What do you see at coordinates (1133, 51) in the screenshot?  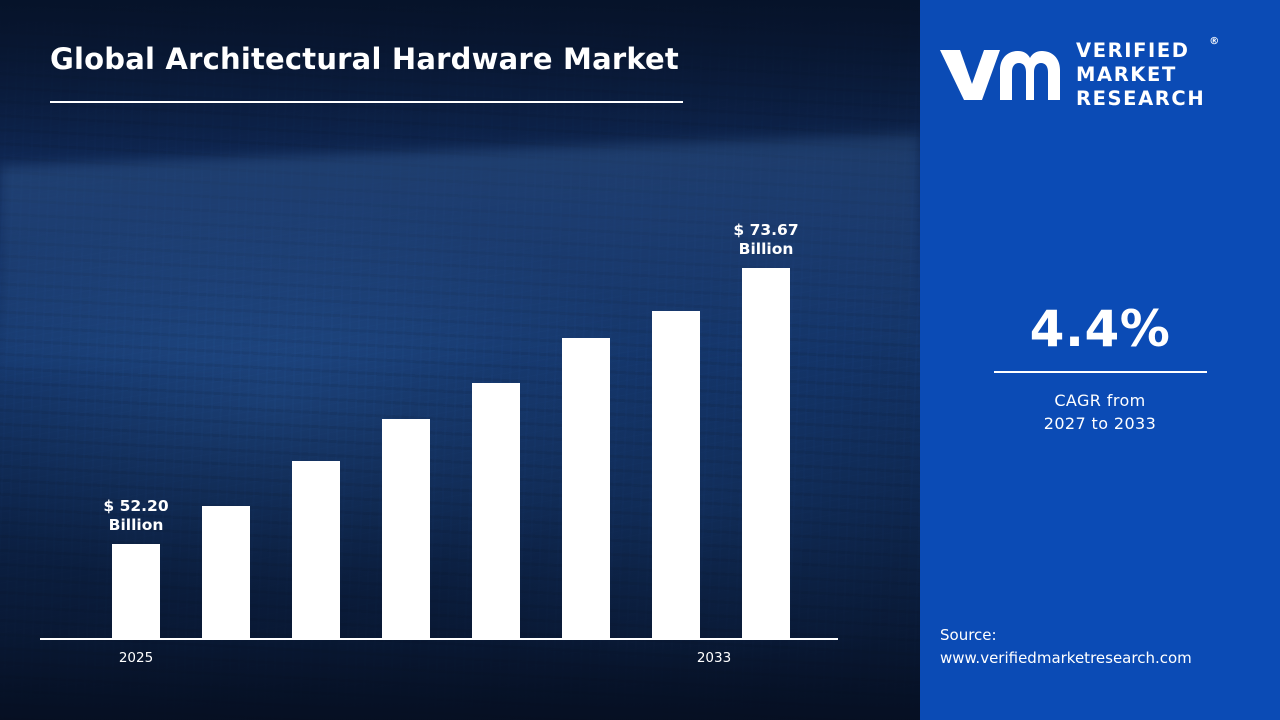 I see `brand-line-1: VERIFIED` at bounding box center [1133, 51].